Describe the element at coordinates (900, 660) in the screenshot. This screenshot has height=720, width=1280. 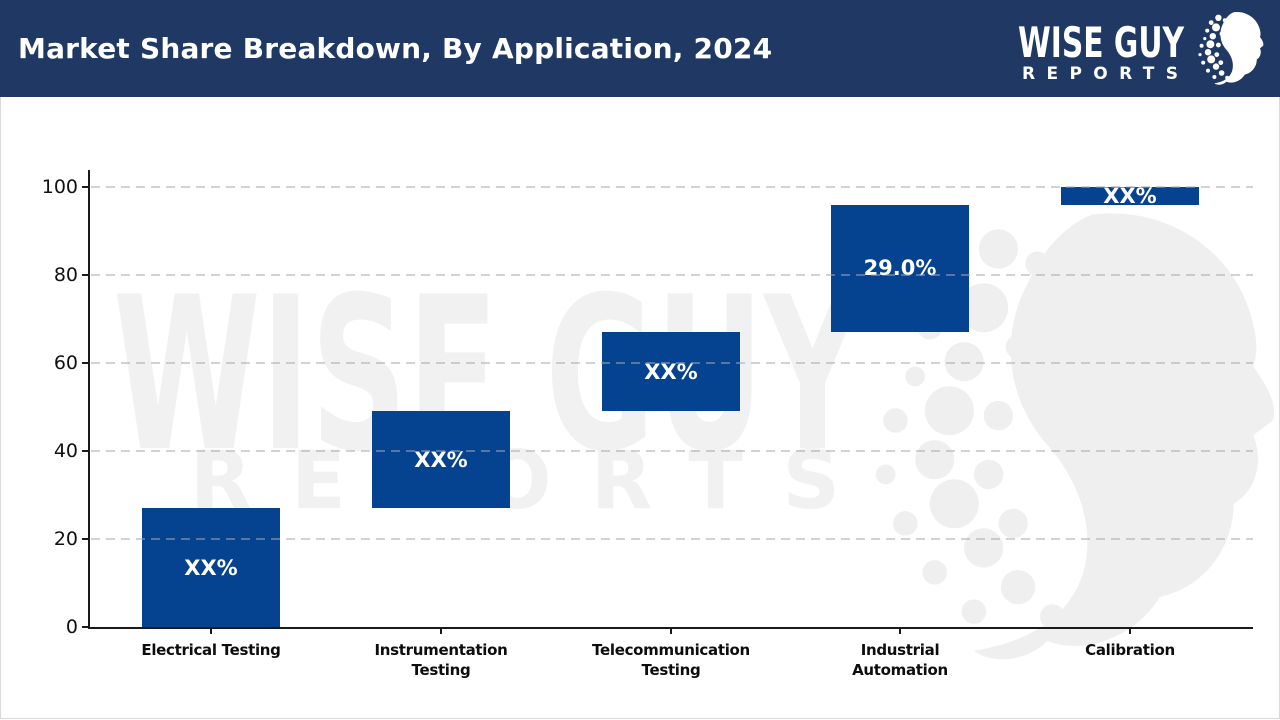
I see `x-axis-category-label: Industrial Automation` at that location.